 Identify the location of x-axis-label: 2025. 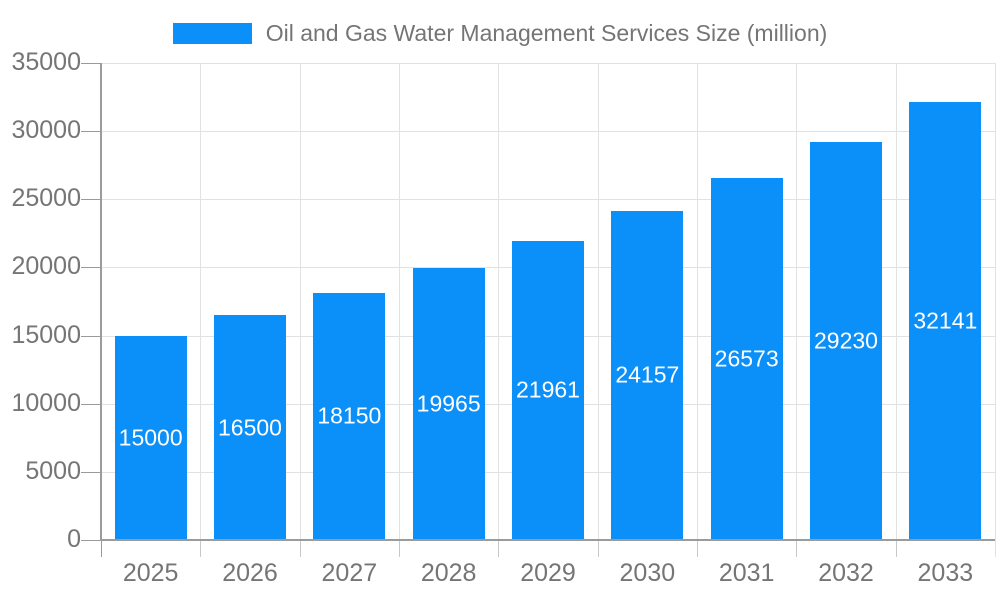
(150, 573).